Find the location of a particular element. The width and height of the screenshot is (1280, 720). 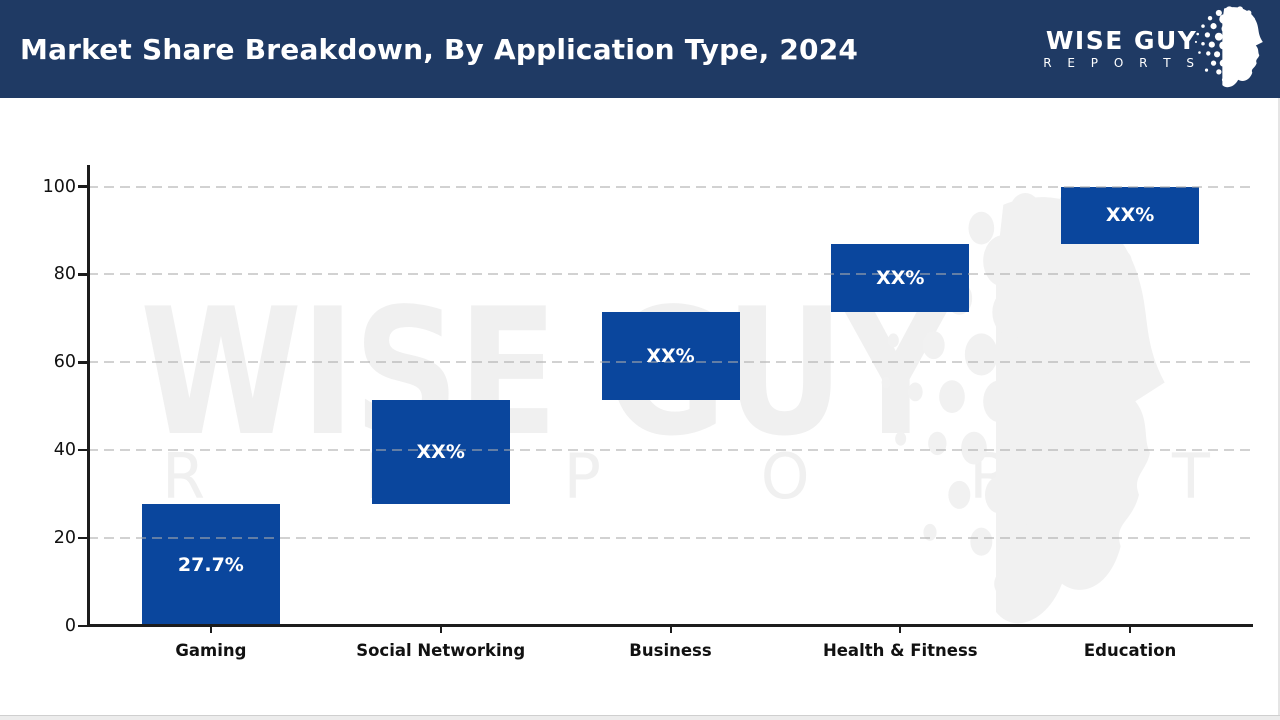

y-tick-label-80: 80 is located at coordinates (64, 274).